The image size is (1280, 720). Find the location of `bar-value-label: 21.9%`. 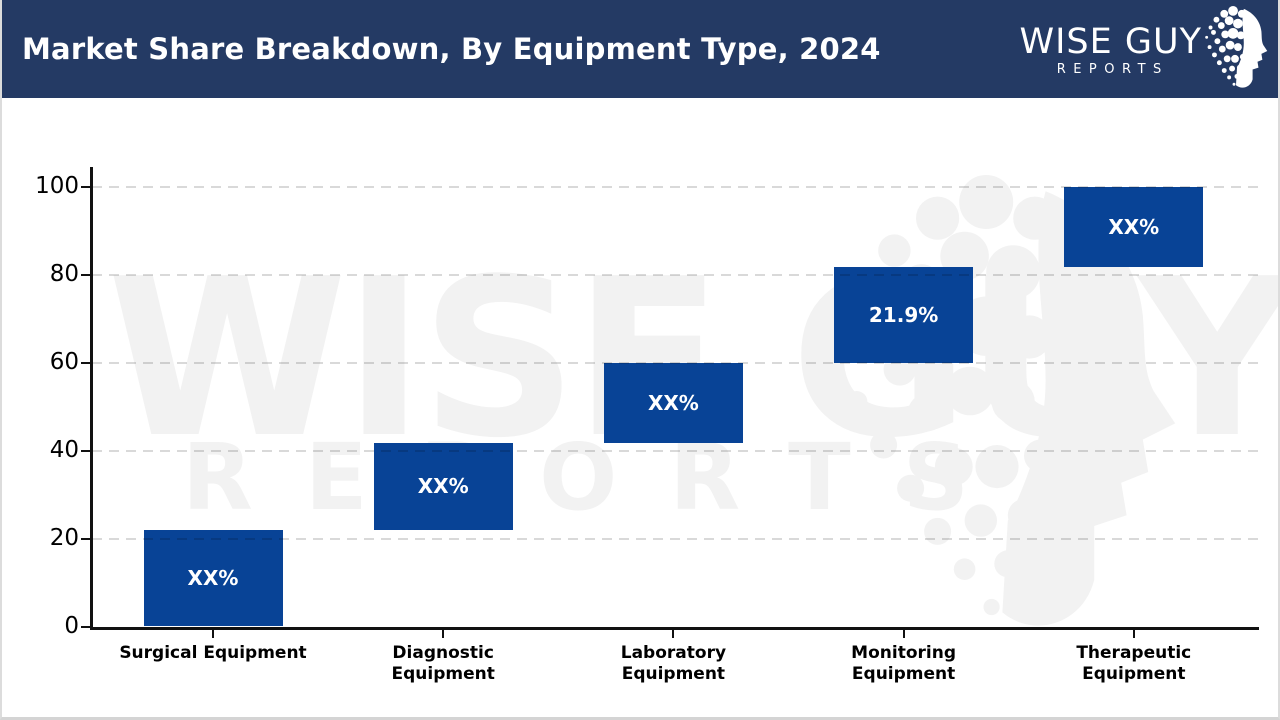

bar-value-label: 21.9% is located at coordinates (903, 314).